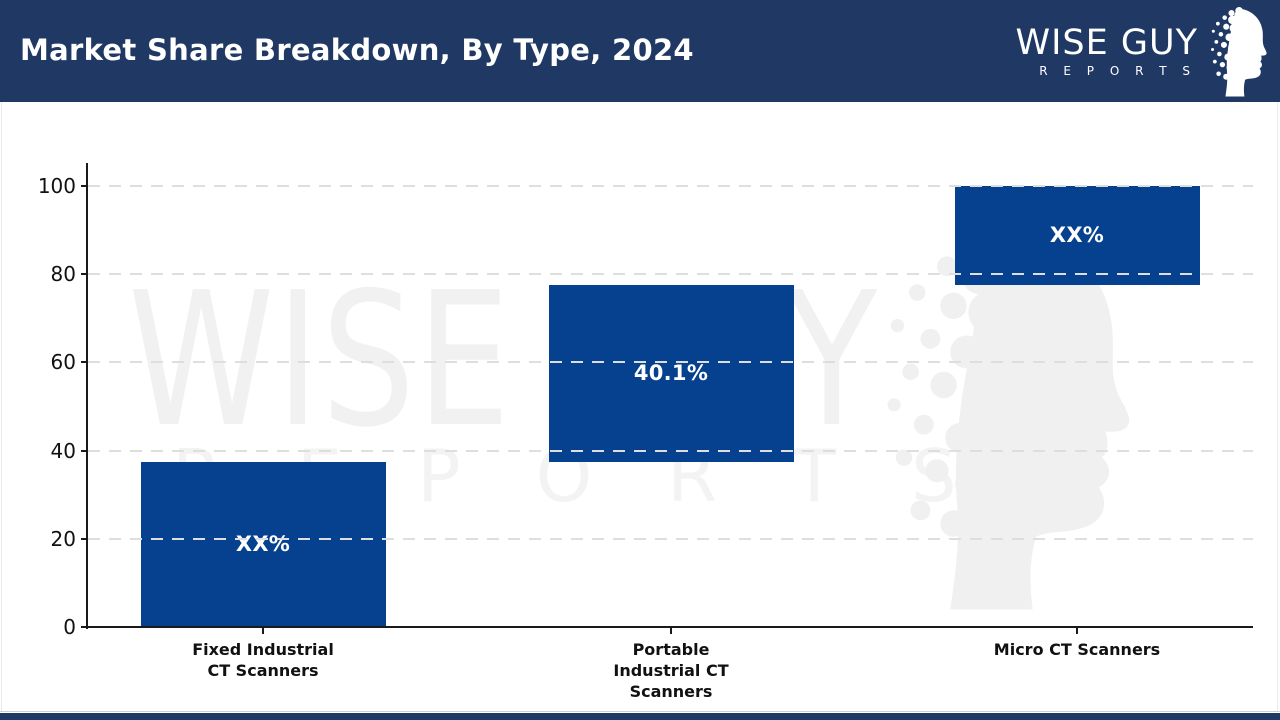 The height and width of the screenshot is (720, 1280). Describe the element at coordinates (1277, 407) in the screenshot. I see `figure-right-border` at that location.